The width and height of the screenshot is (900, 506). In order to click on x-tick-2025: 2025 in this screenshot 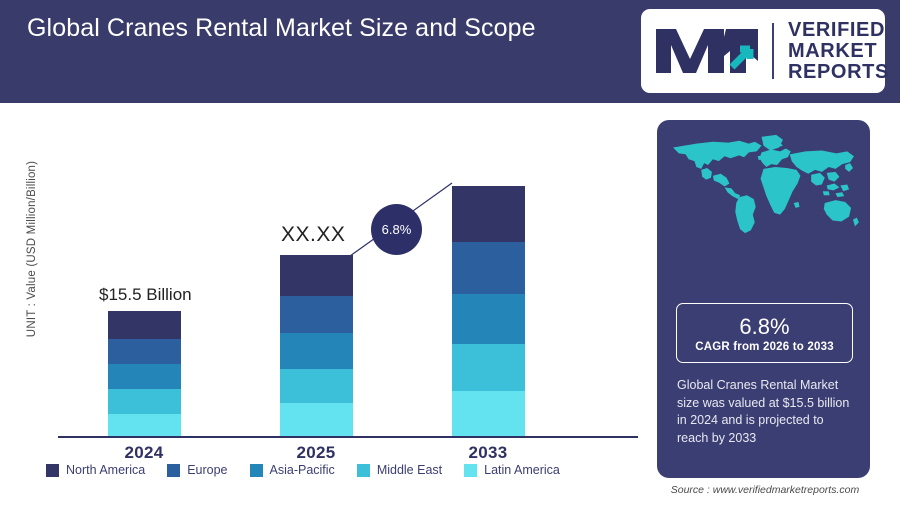, I will do `click(316, 452)`.